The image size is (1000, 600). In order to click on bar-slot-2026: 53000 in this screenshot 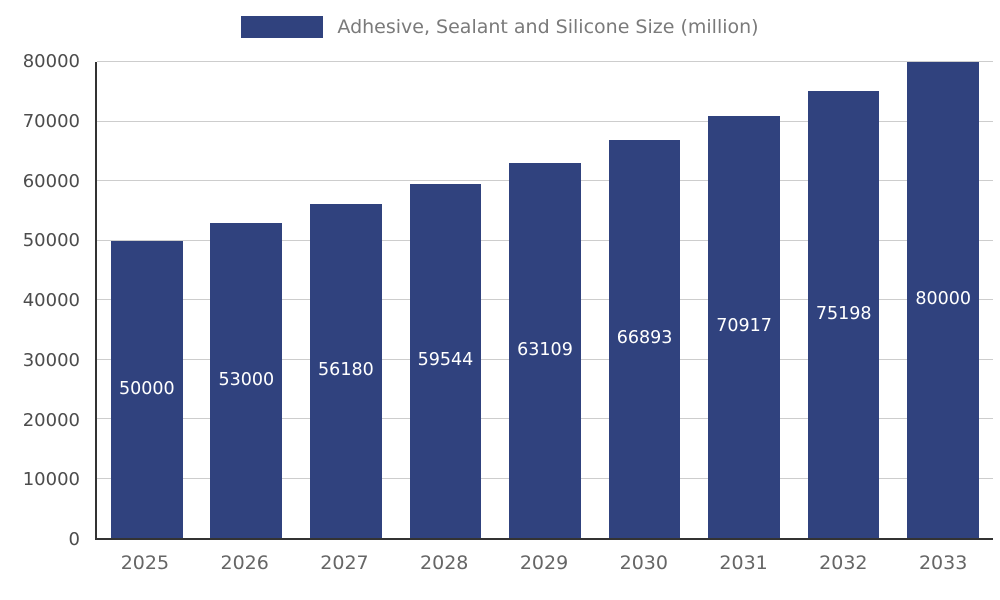, I will do `click(247, 300)`.